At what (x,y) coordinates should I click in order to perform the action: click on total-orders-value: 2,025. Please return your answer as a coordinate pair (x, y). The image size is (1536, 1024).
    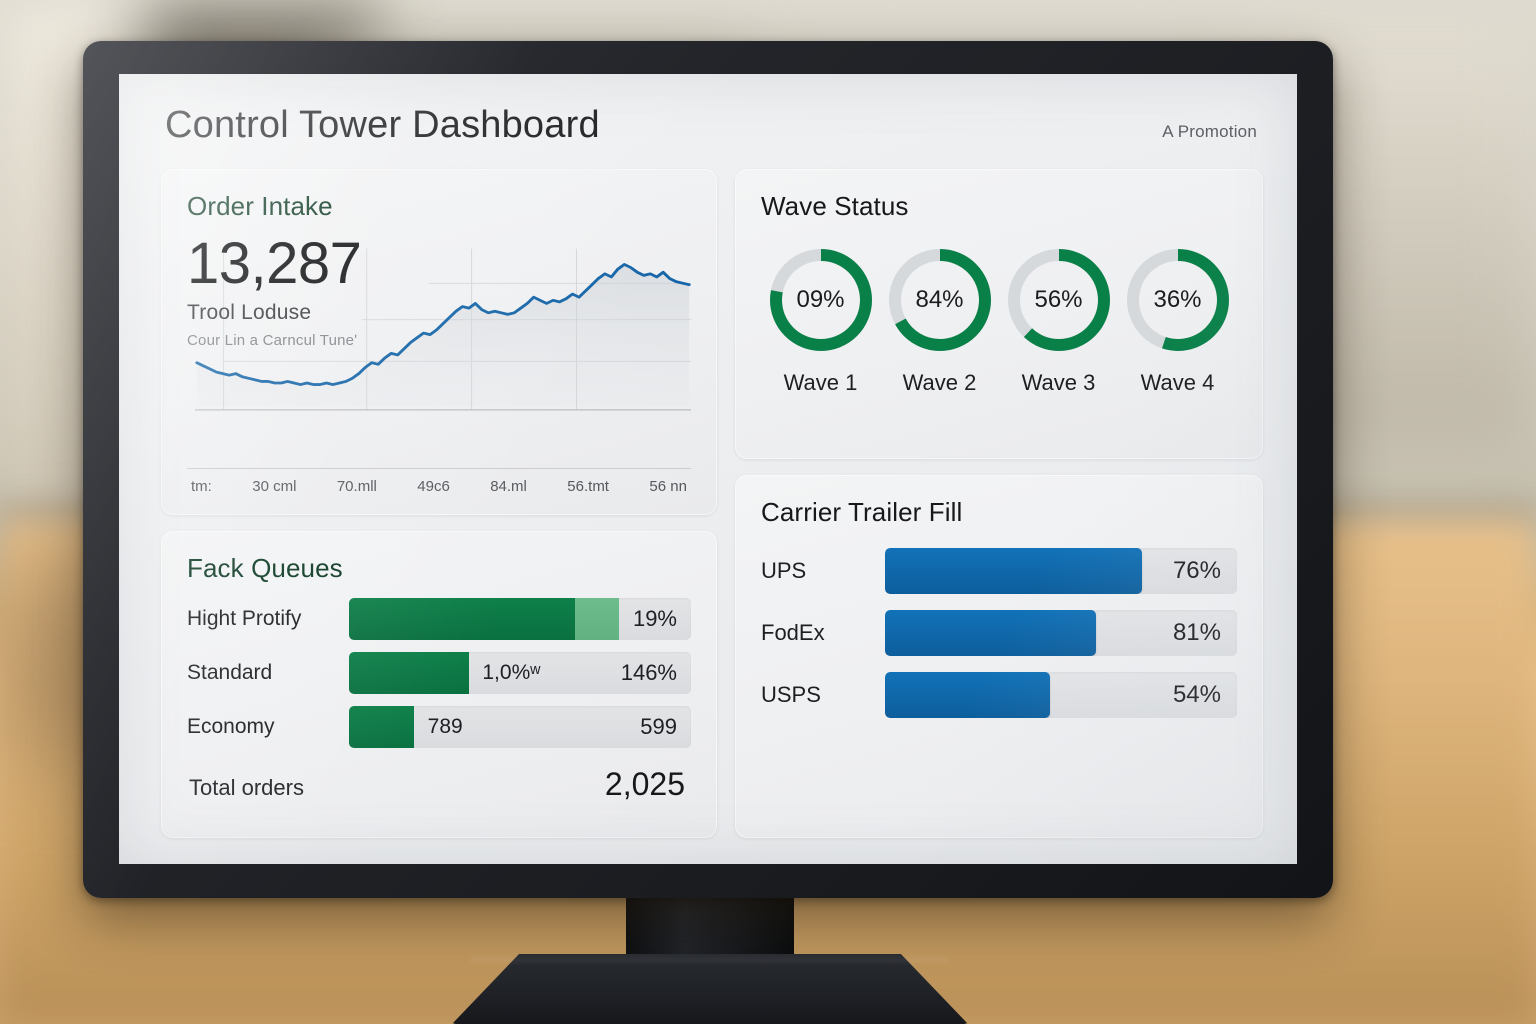
    Looking at the image, I should click on (644, 784).